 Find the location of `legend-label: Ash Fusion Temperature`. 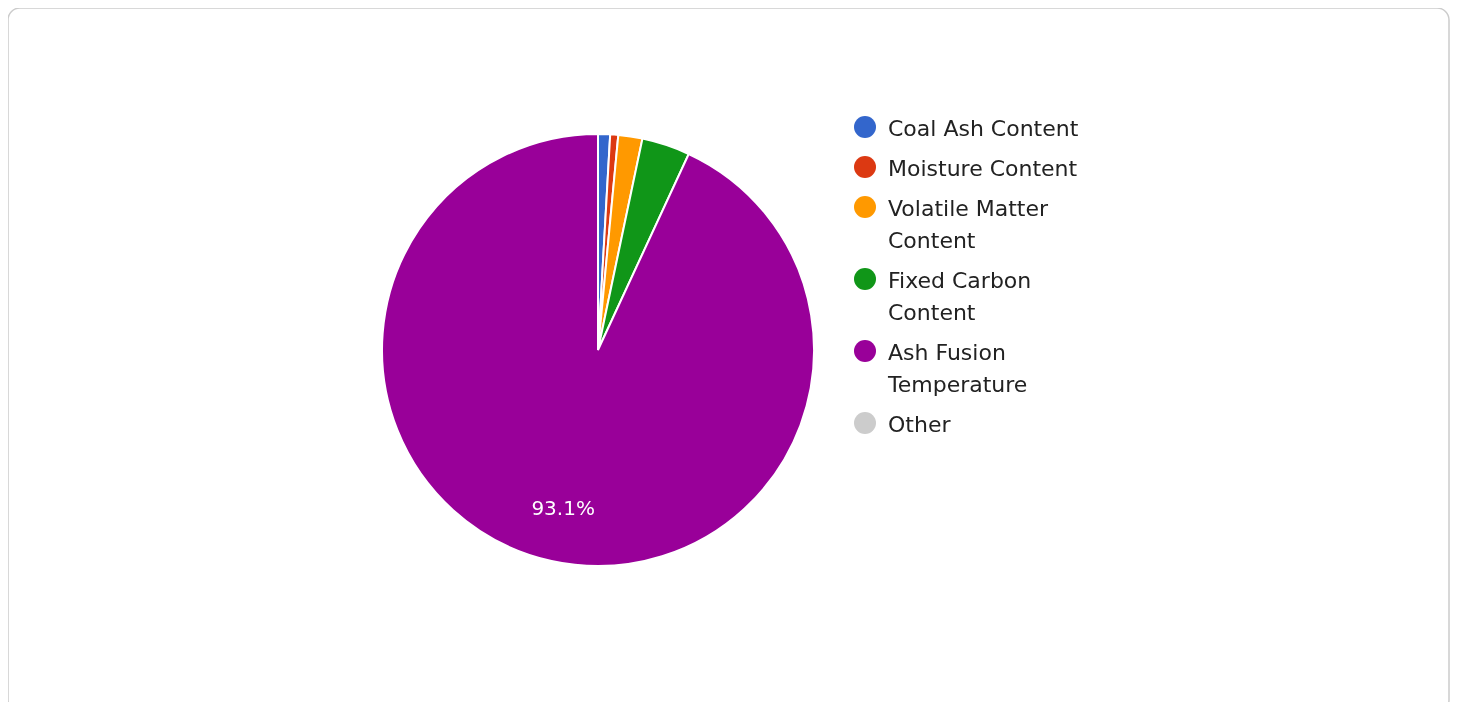

legend-label: Ash Fusion Temperature is located at coordinates (957, 368).